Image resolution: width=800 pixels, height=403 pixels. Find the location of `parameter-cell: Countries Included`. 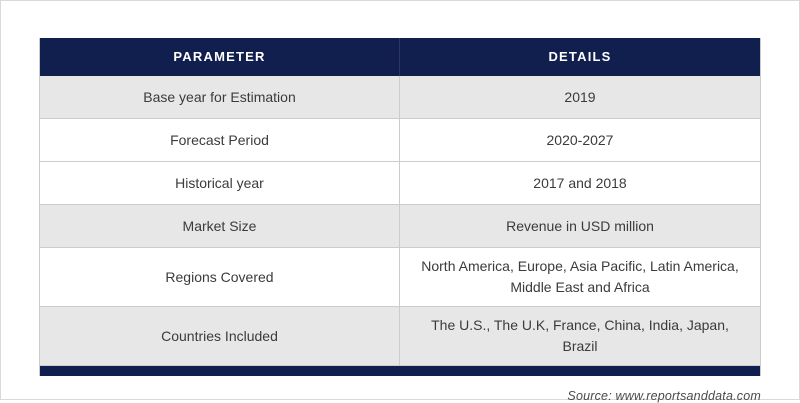

parameter-cell: Countries Included is located at coordinates (220, 336).